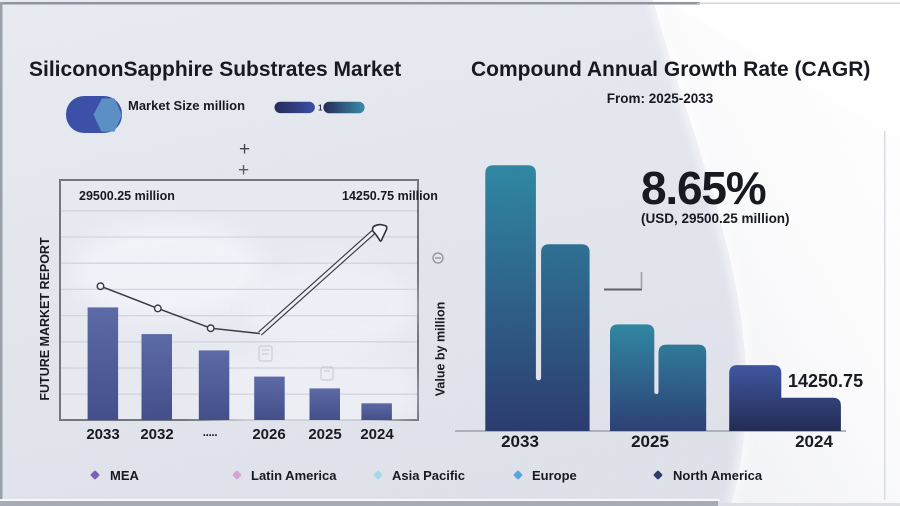  What do you see at coordinates (320, 108) in the screenshot?
I see `svg-text: 1` at bounding box center [320, 108].